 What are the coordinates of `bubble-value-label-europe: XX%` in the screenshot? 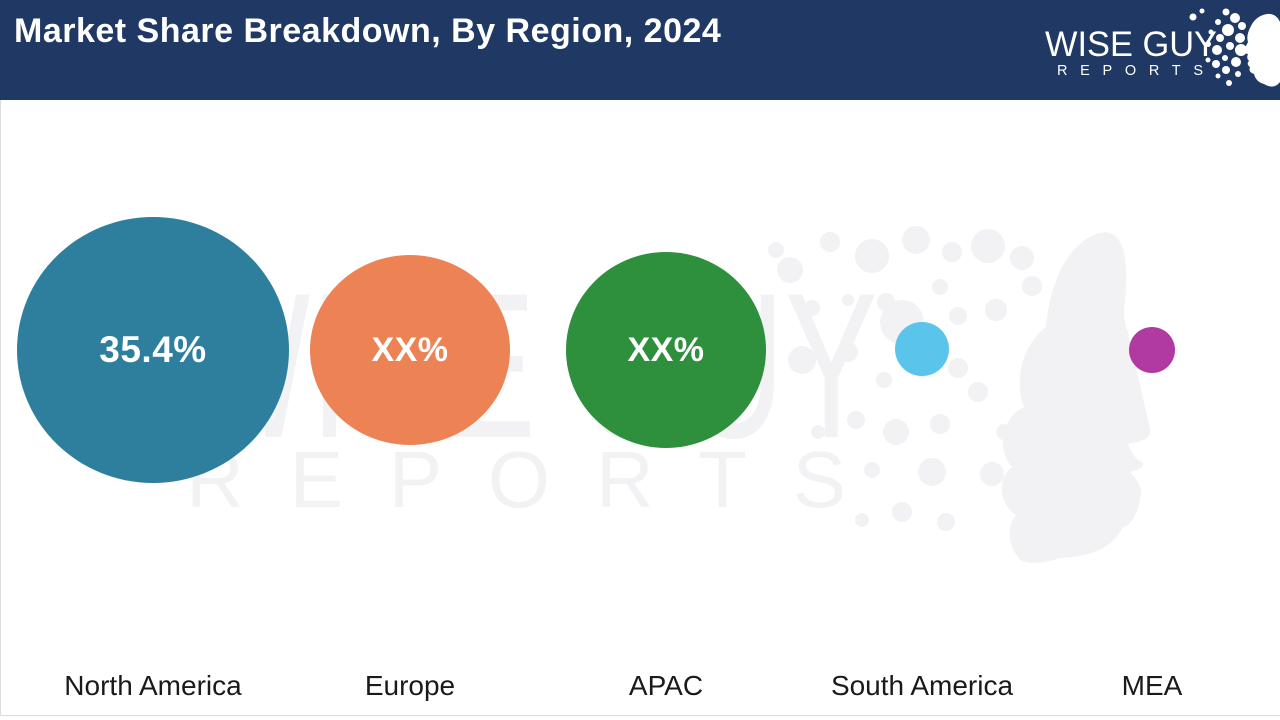 It's located at (410, 349).